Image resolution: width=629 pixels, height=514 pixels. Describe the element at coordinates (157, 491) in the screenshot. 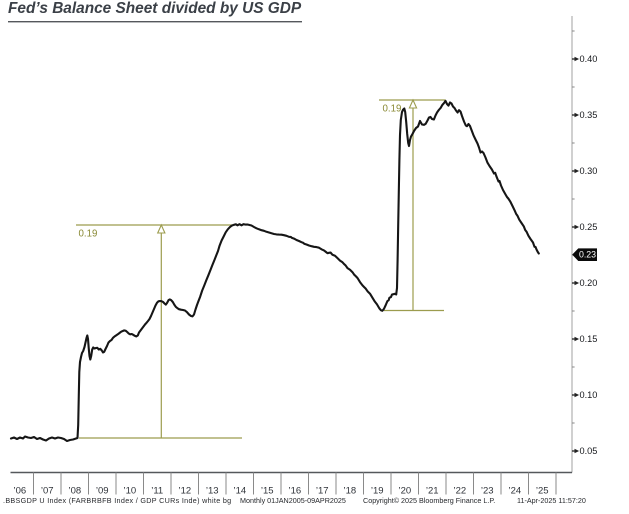

I see `svg-text: ’11` at that location.